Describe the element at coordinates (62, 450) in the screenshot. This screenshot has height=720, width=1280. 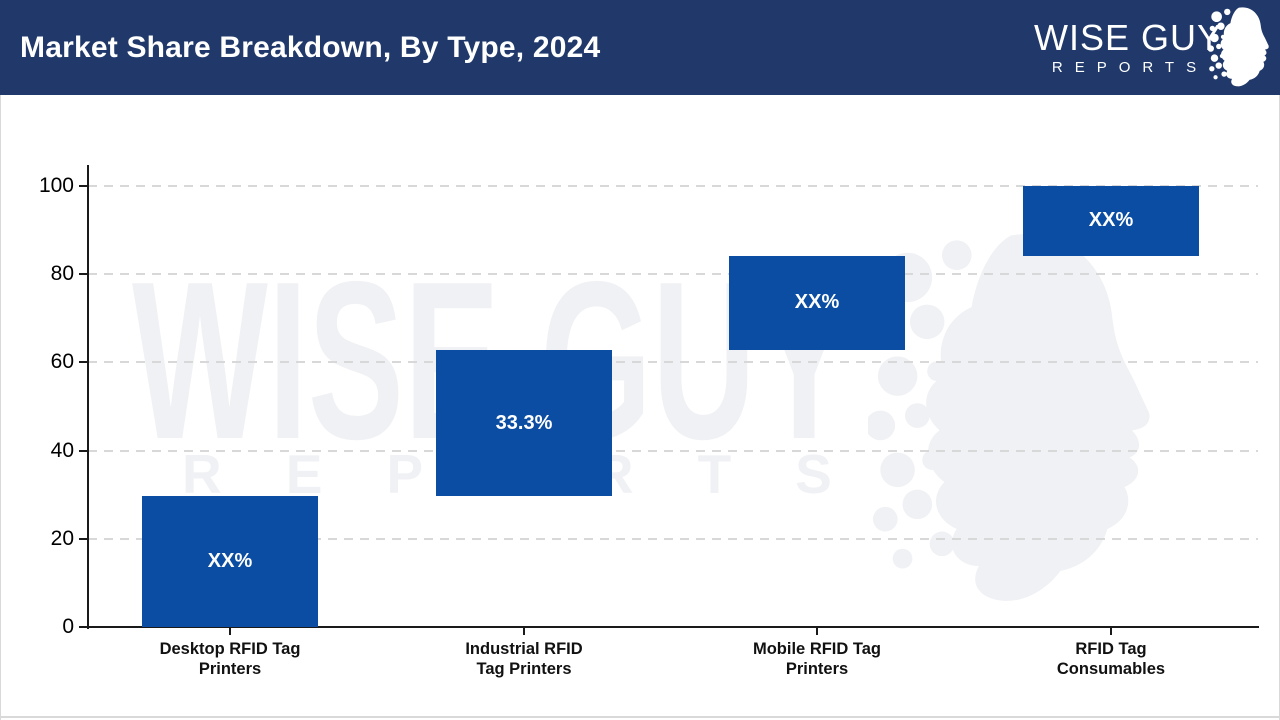
I see `y-tick-label: 40` at that location.